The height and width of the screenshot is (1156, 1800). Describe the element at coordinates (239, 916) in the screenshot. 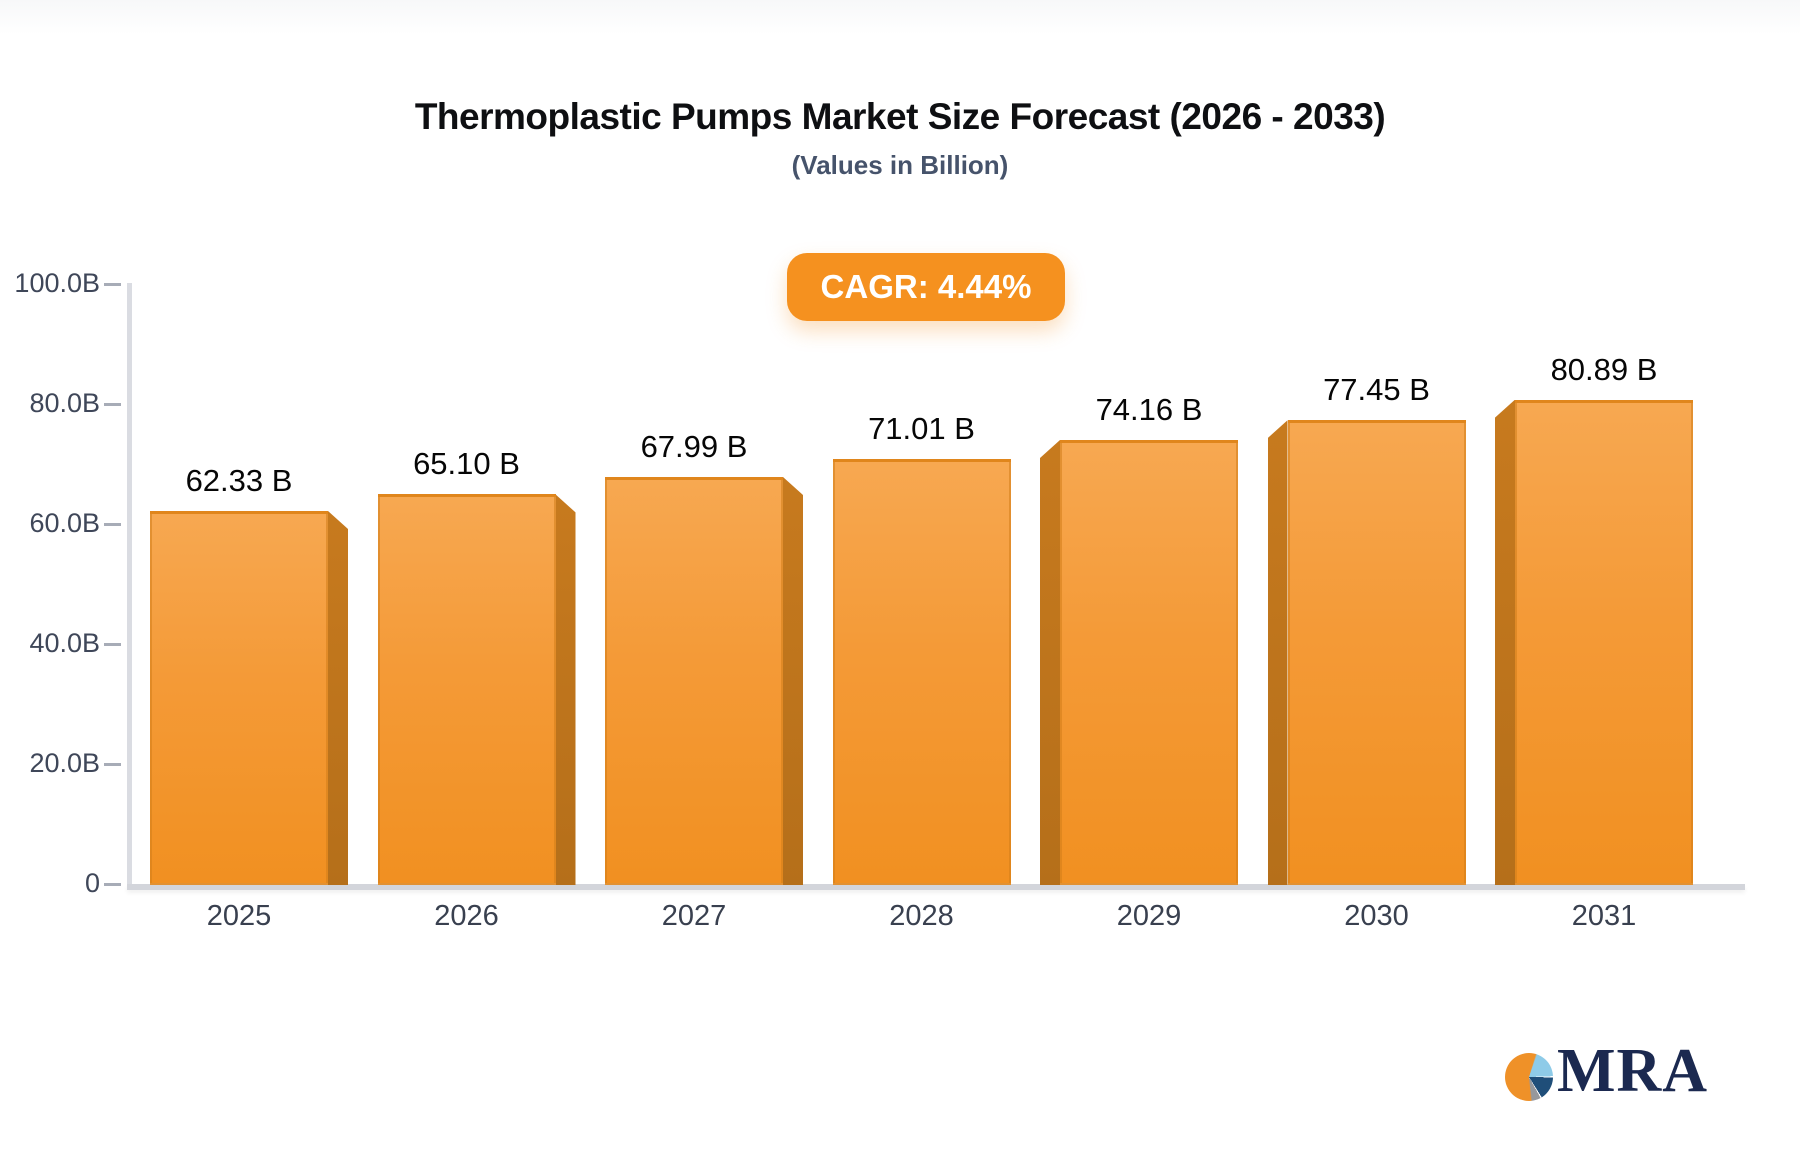

I see `x-axis-label: 2025` at that location.